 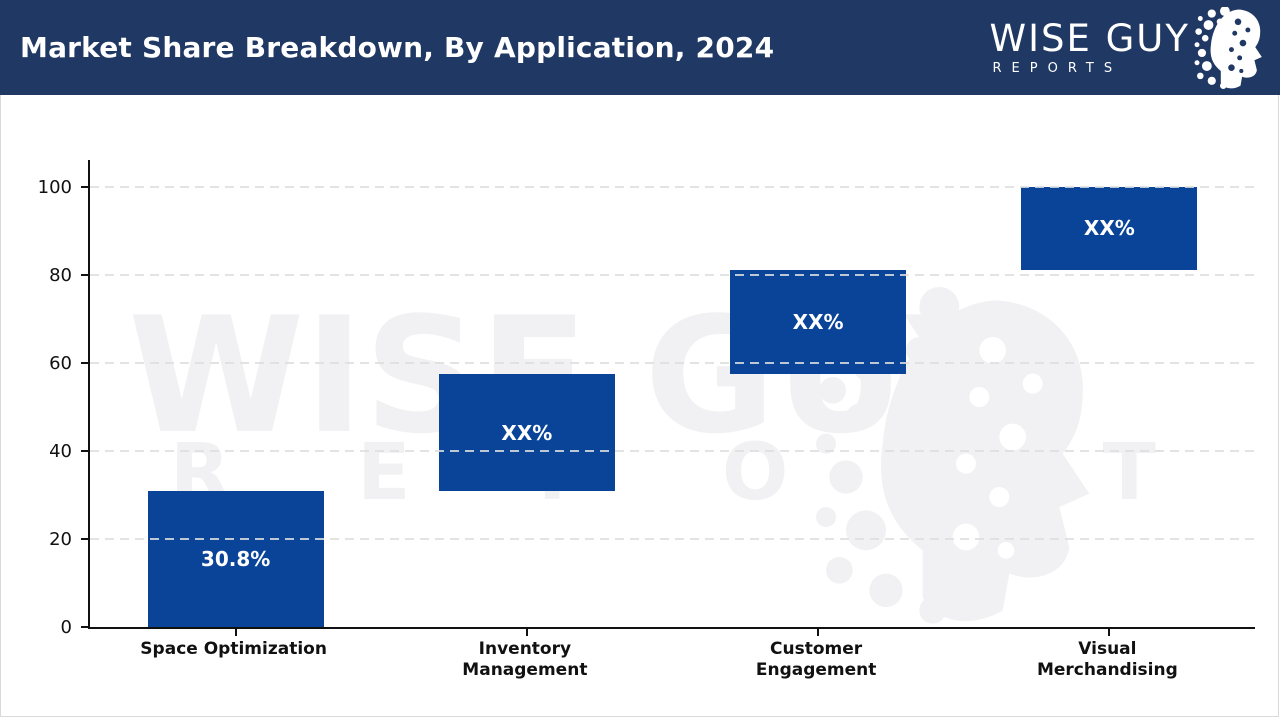 I want to click on watermark-head-icon, so click(x=953, y=455).